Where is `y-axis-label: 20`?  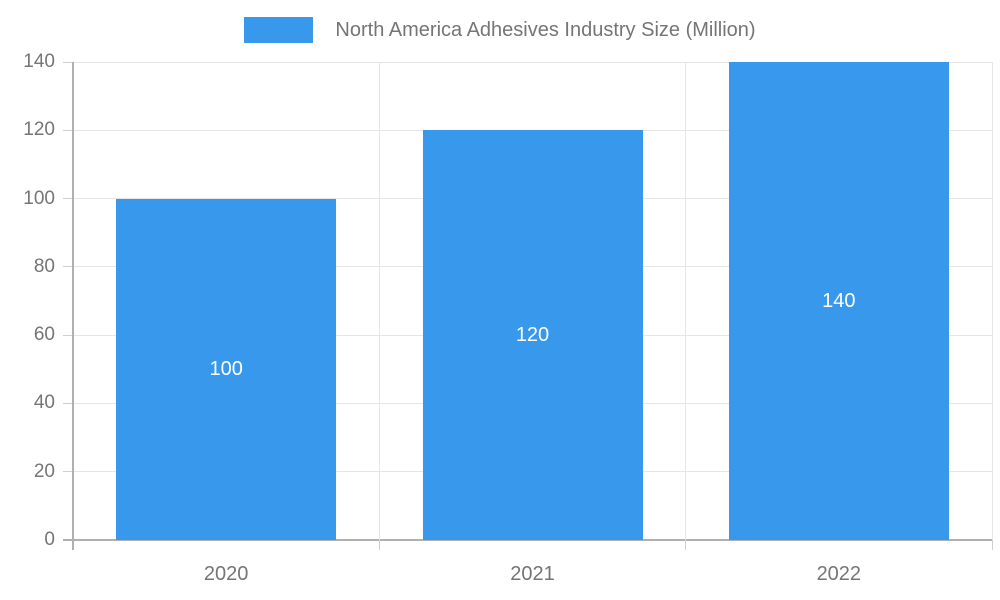
y-axis-label: 20 is located at coordinates (44, 471).